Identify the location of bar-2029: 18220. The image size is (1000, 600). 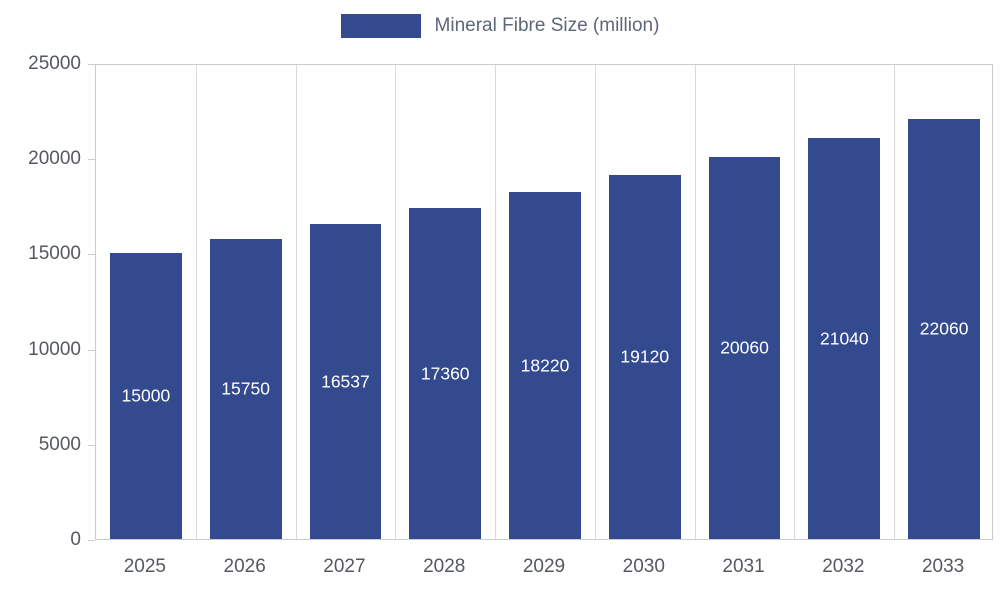
(545, 365).